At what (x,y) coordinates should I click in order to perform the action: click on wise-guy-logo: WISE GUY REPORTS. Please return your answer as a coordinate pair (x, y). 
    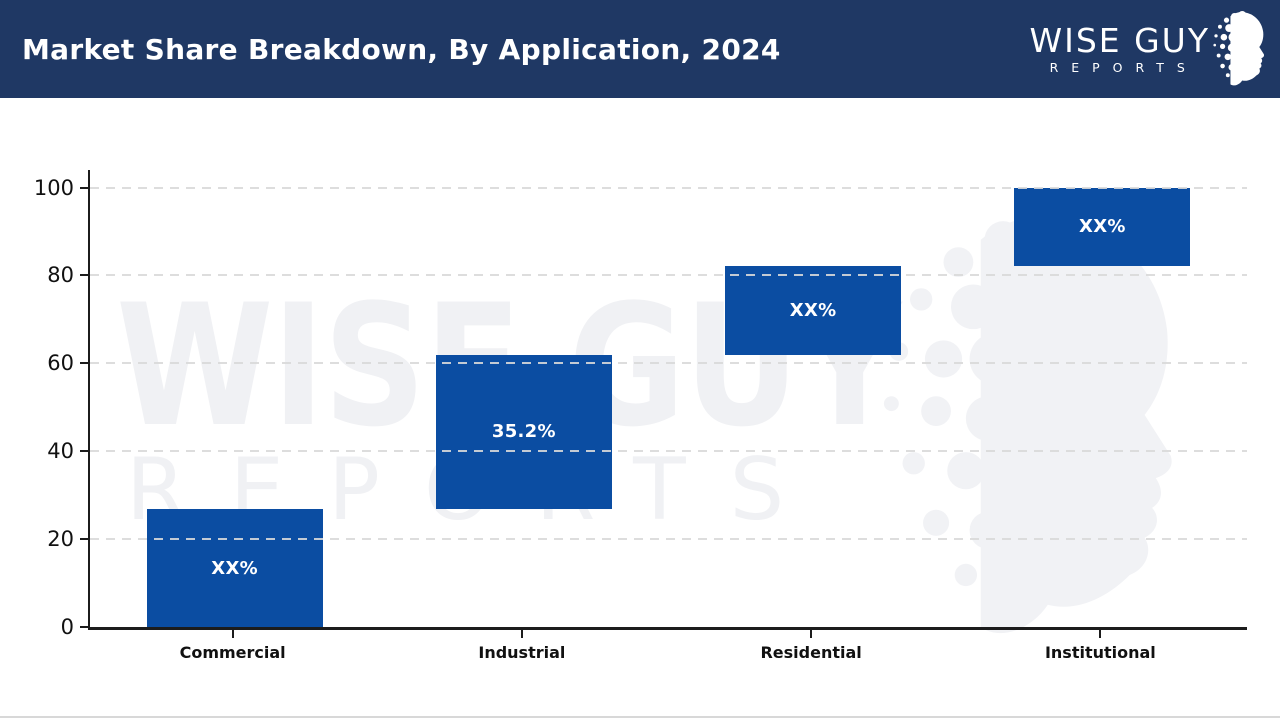
    Looking at the image, I should click on (1149, 49).